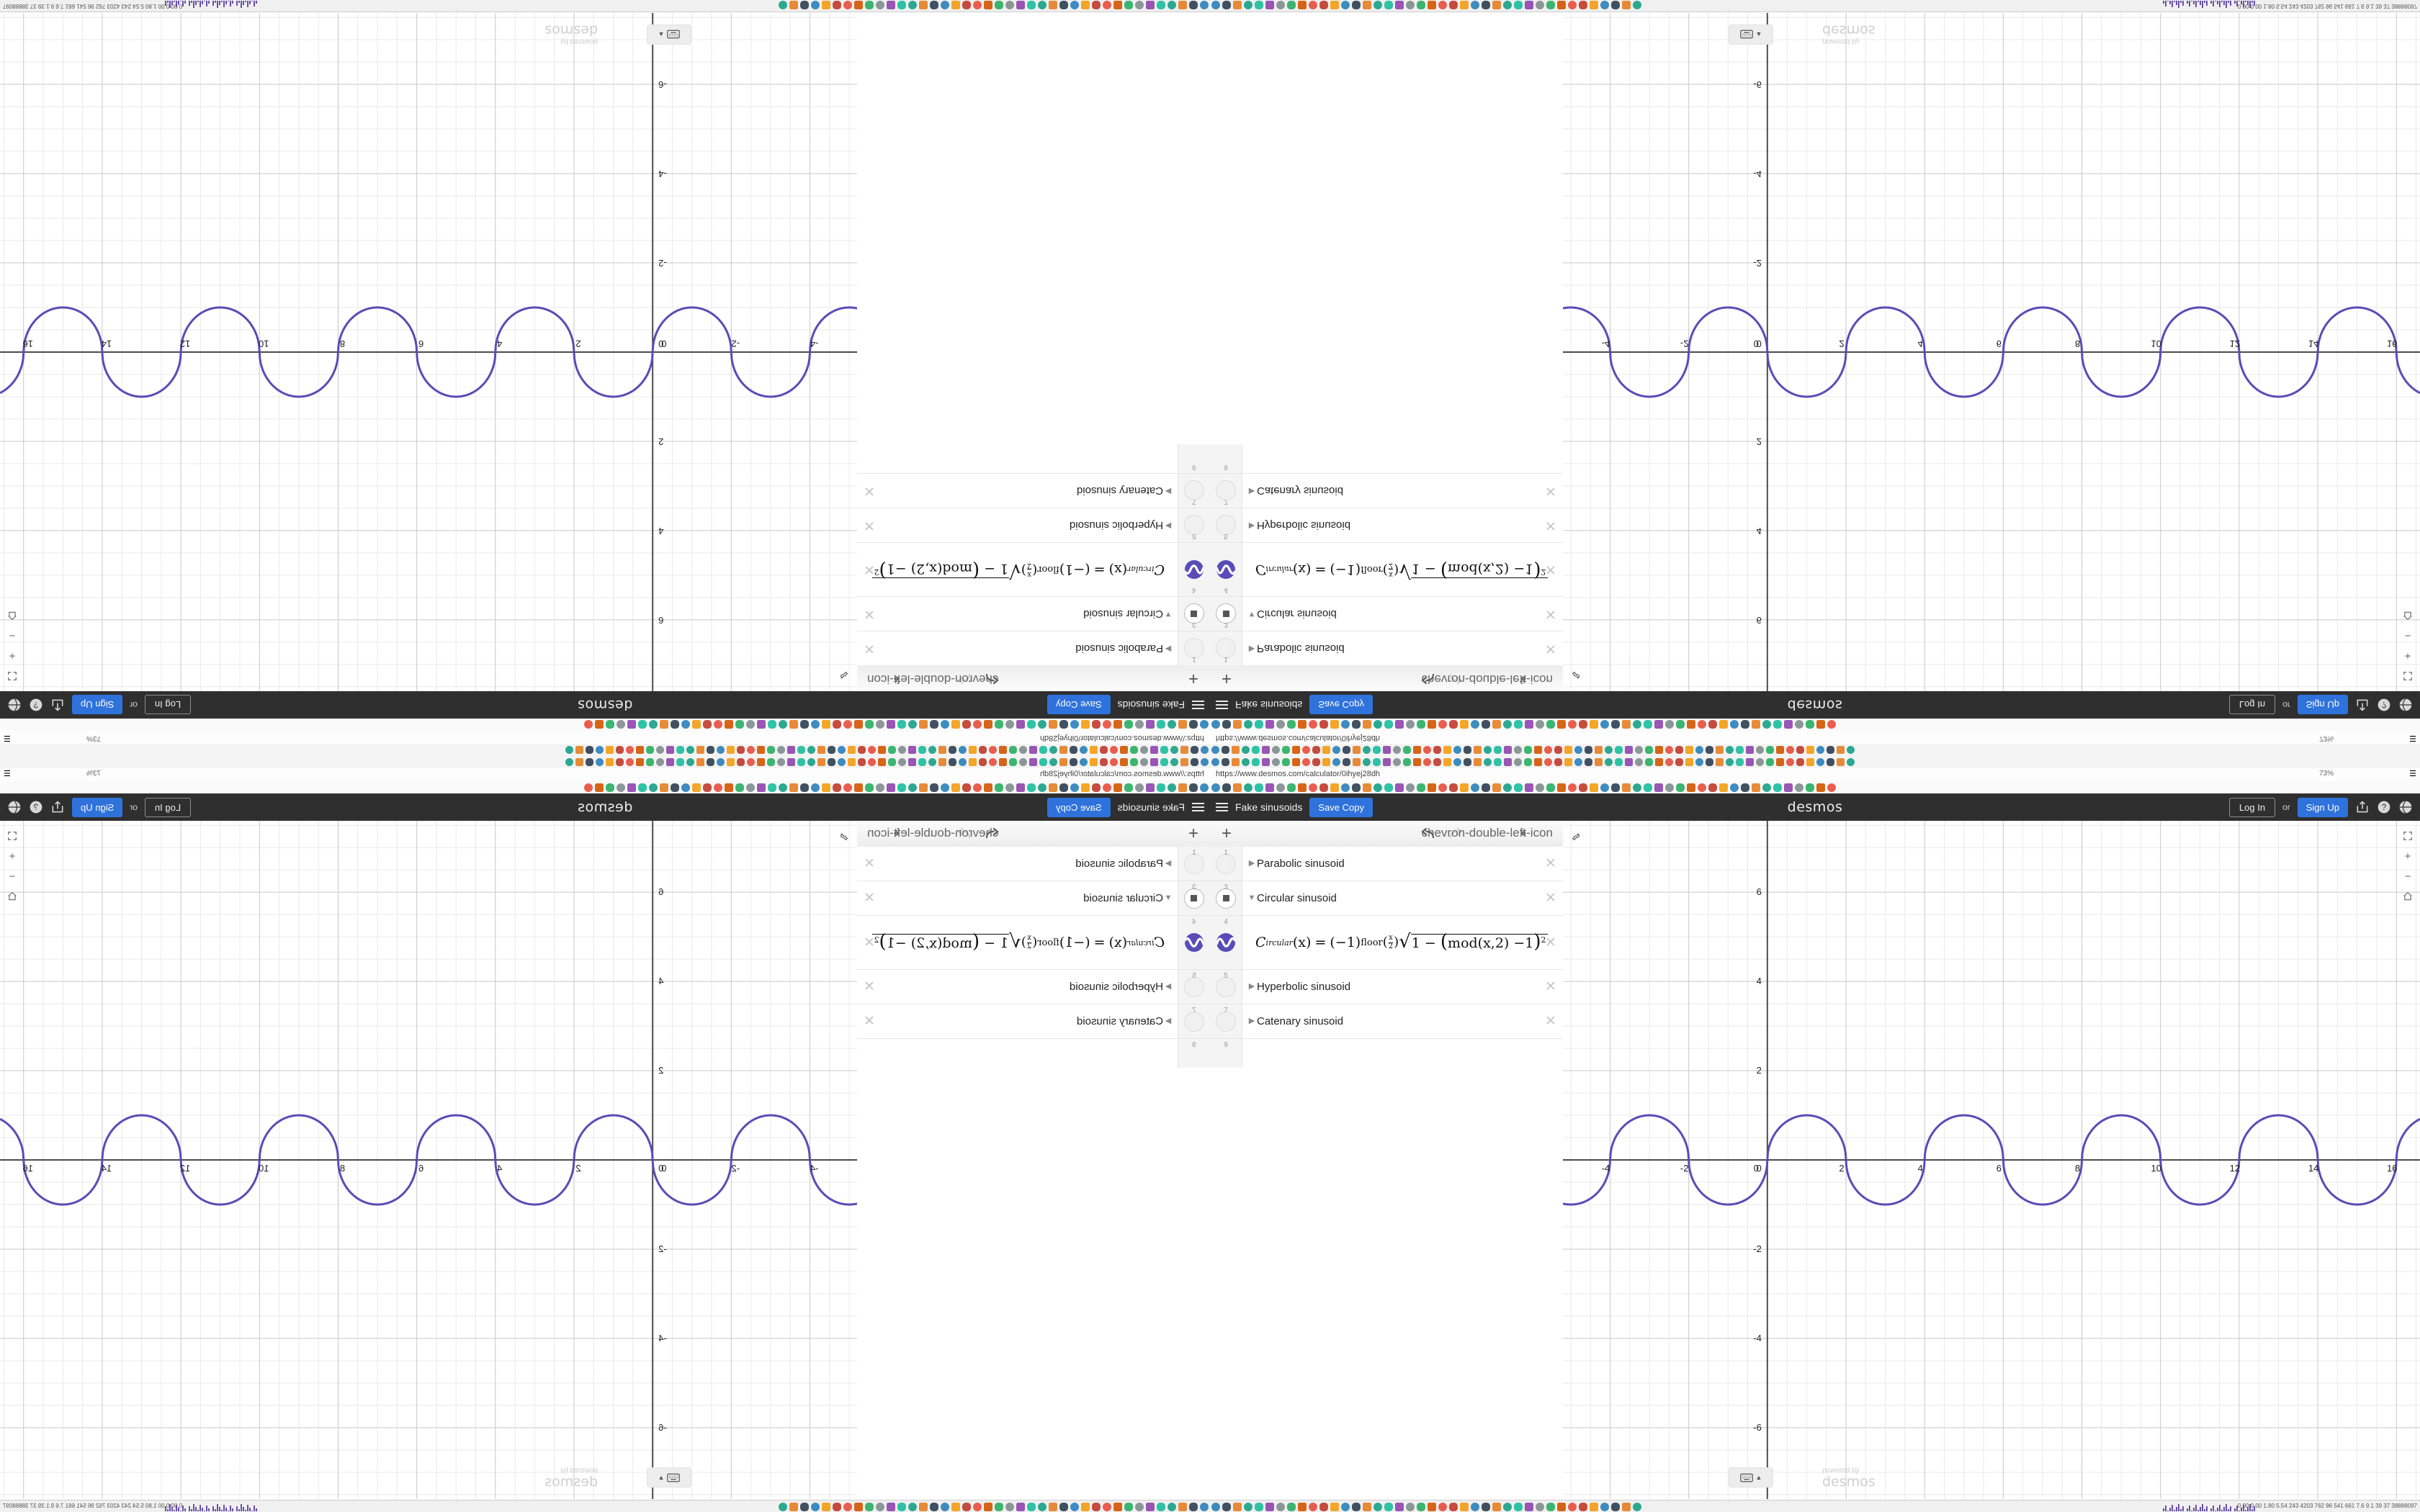 This screenshot has height=1512, width=2420. Describe the element at coordinates (992, 835) in the screenshot. I see `undo-arrow-icon` at that location.